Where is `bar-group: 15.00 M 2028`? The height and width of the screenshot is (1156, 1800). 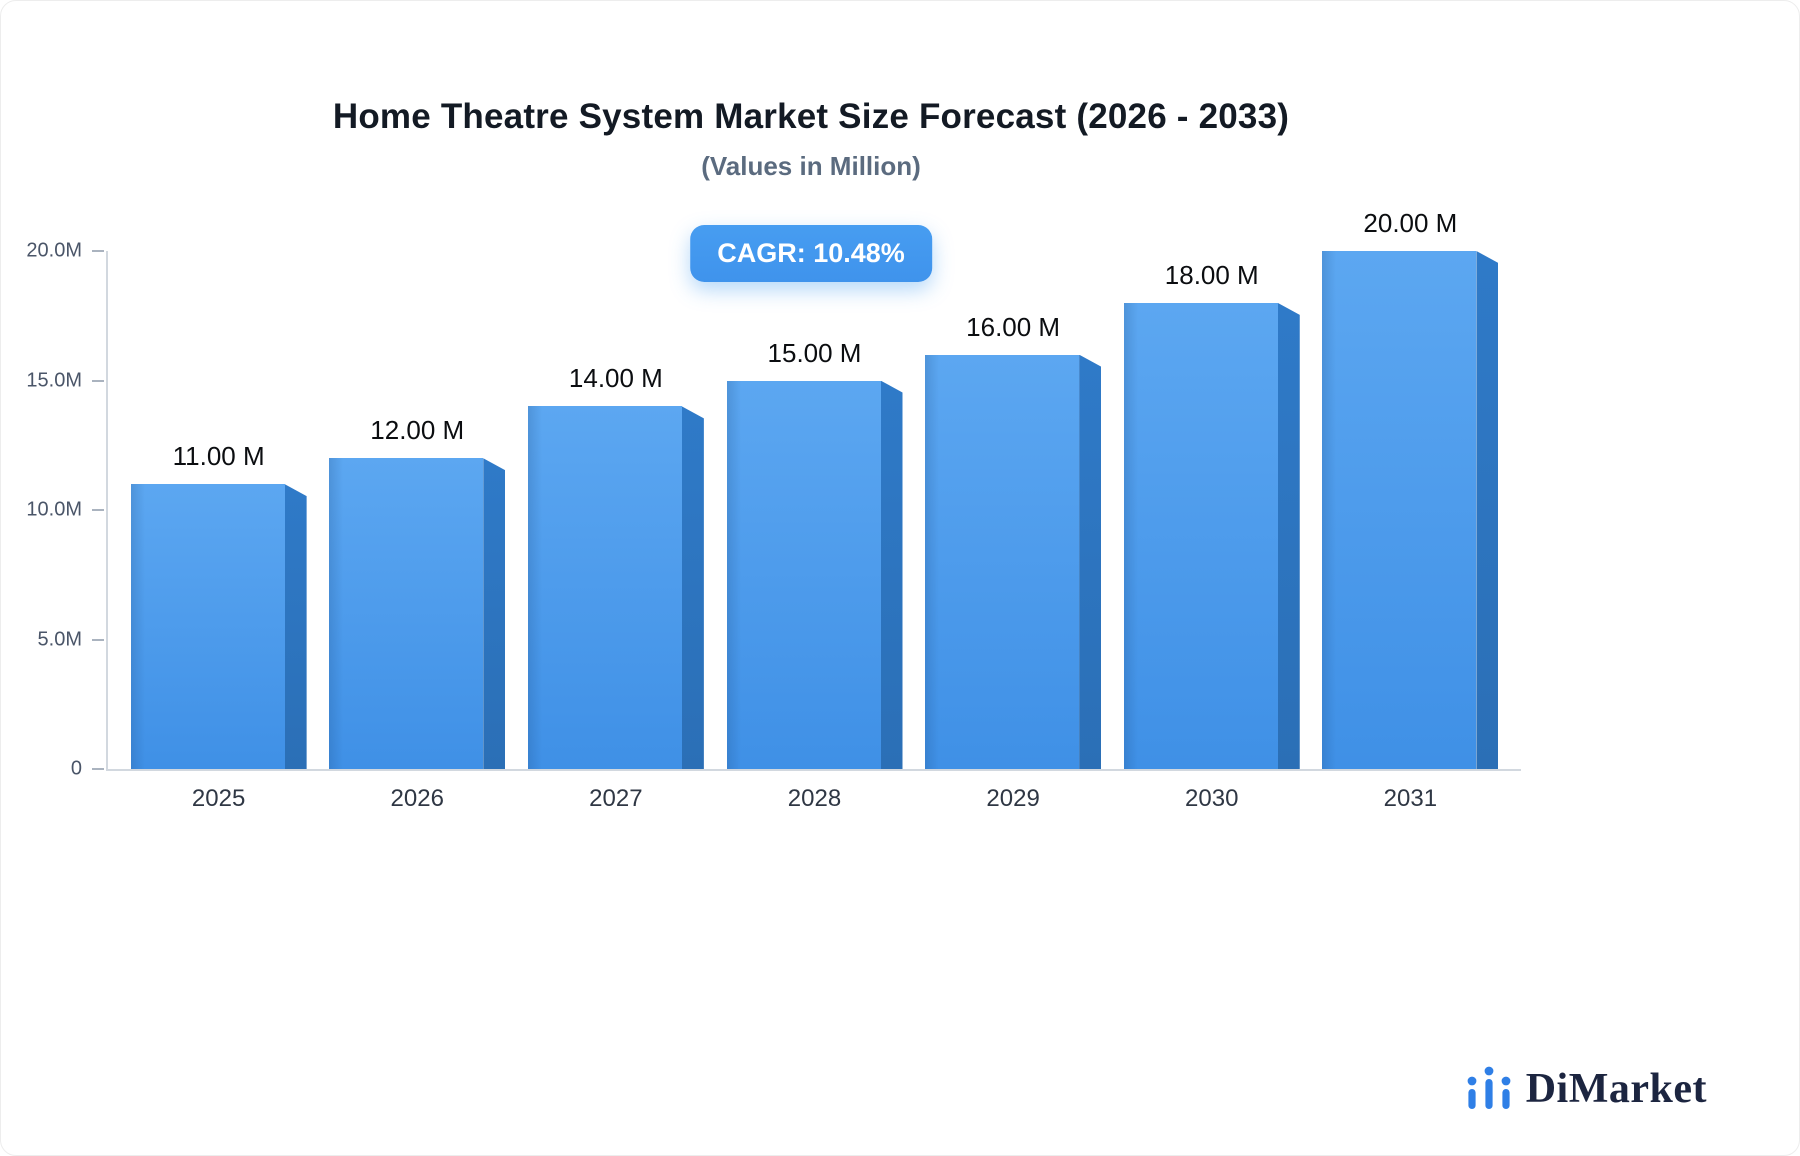 bar-group: 15.00 M 2028 is located at coordinates (814, 531).